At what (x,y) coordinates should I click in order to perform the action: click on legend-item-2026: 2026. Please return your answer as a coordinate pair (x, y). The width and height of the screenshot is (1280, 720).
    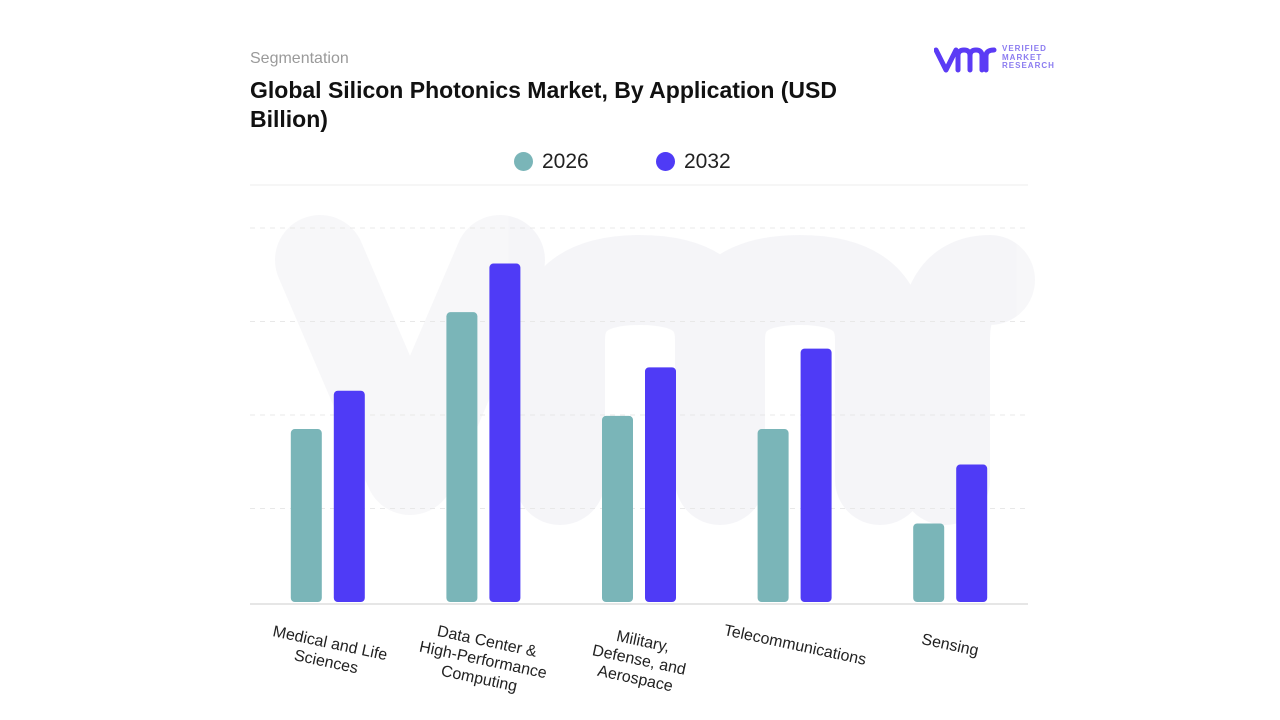
    Looking at the image, I should click on (551, 162).